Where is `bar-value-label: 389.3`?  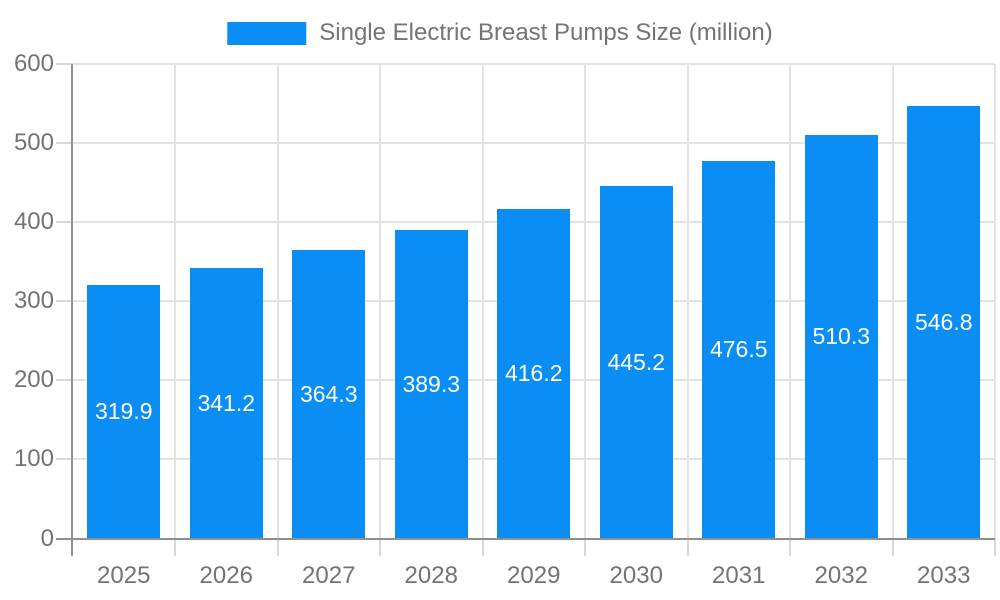
bar-value-label: 389.3 is located at coordinates (431, 383).